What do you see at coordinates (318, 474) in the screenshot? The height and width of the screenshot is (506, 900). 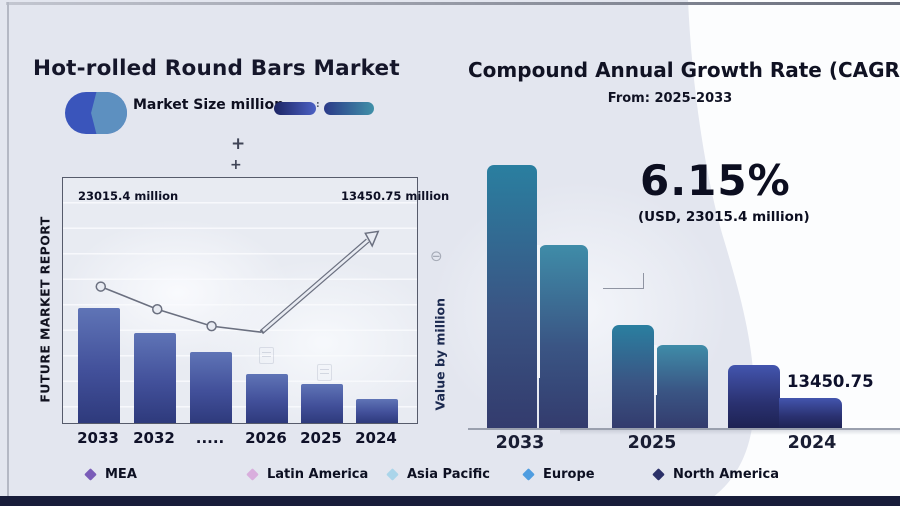 I see `legend-label: Latin America` at bounding box center [318, 474].